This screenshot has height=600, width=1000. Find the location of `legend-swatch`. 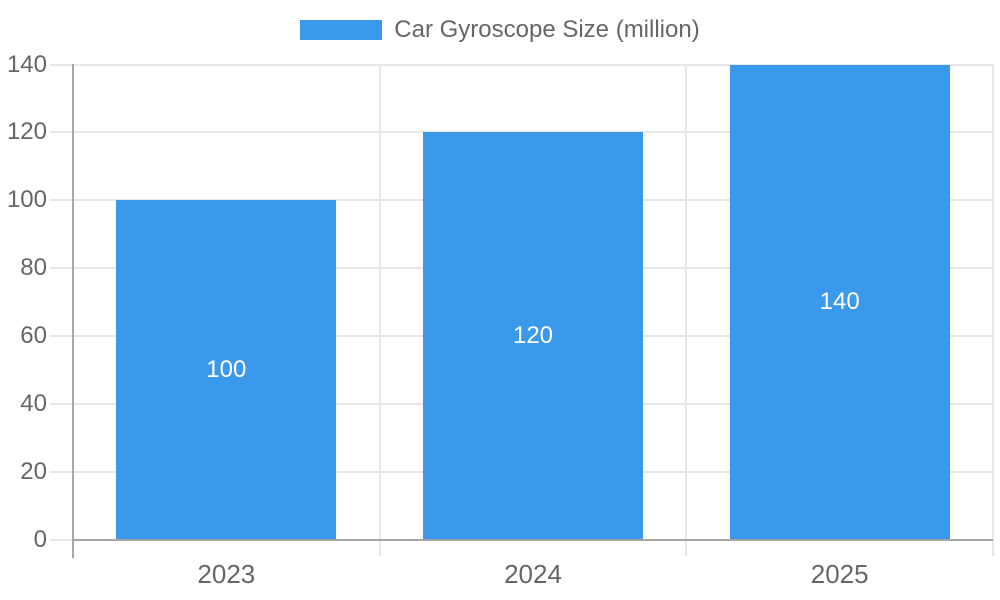

legend-swatch is located at coordinates (341, 30).